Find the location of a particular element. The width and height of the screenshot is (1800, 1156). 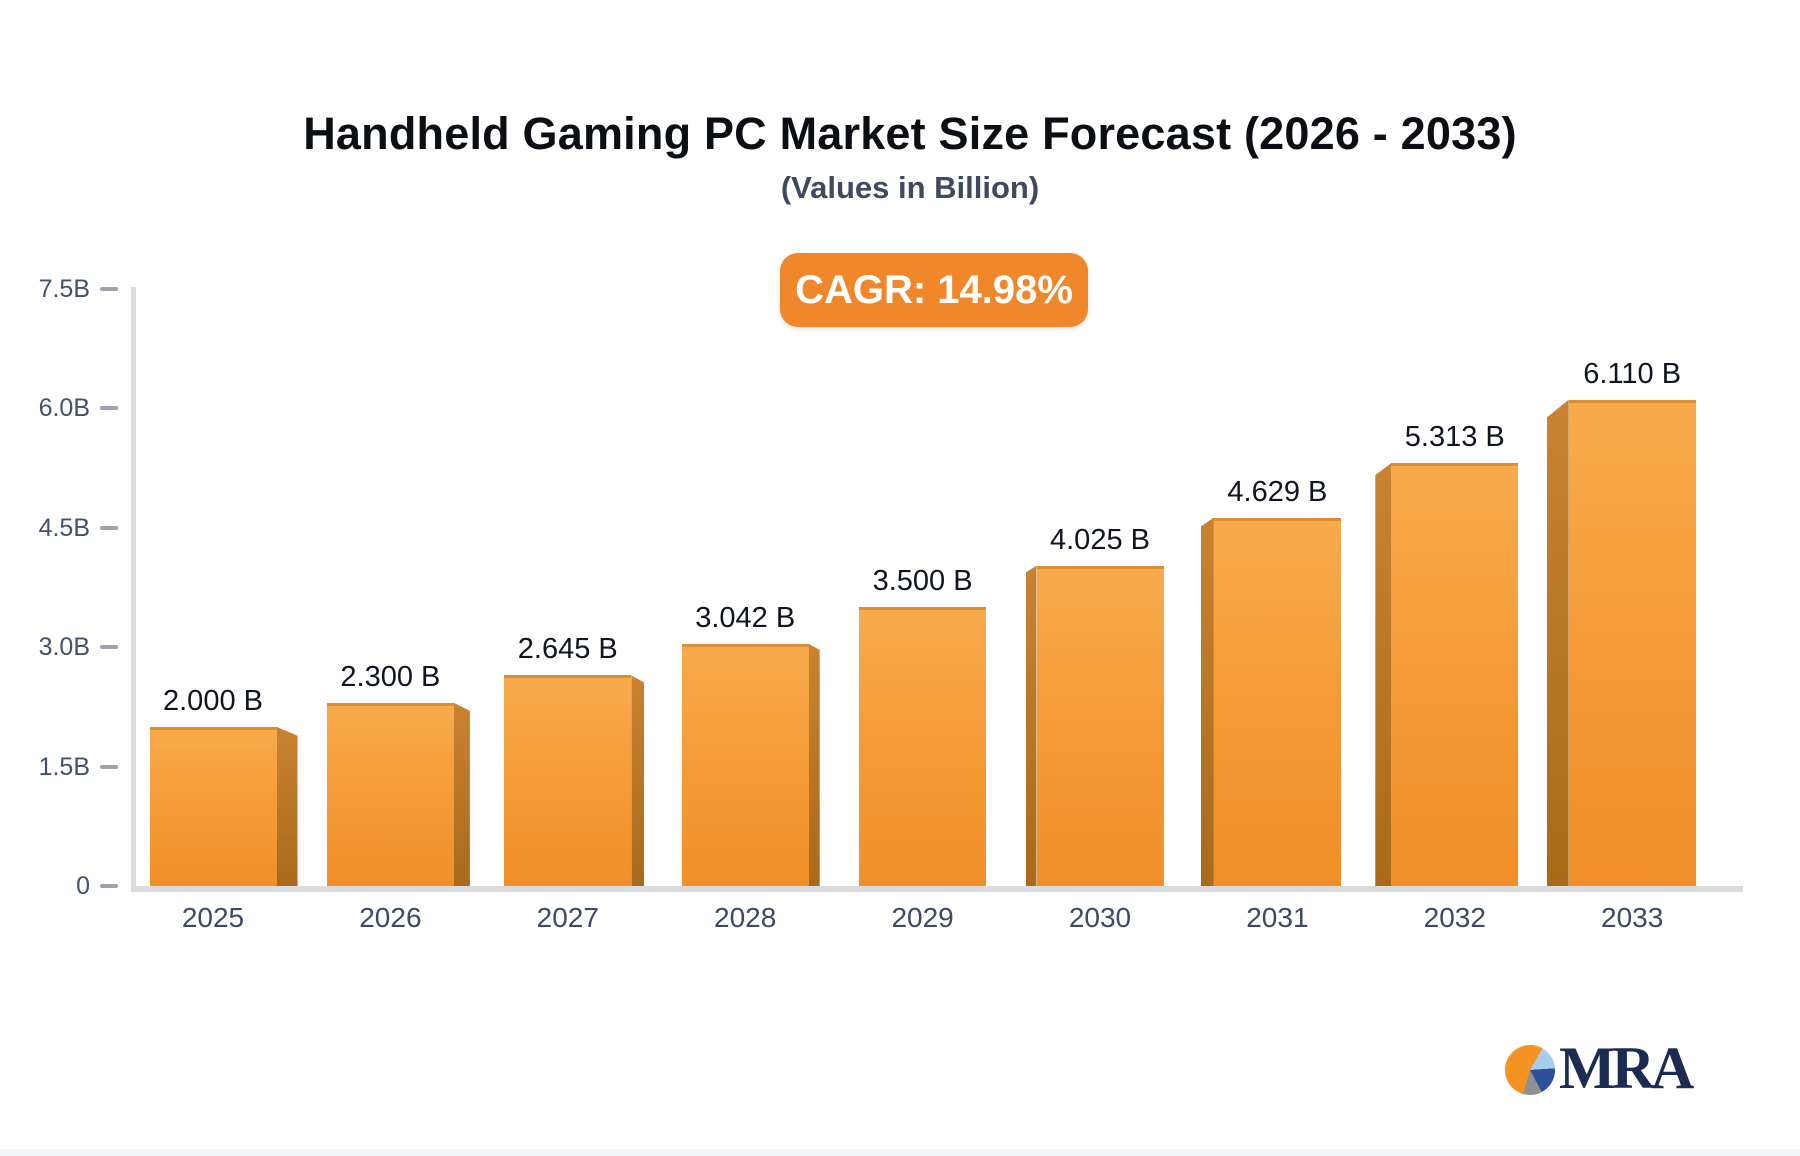

x-tick-label: 2030 is located at coordinates (1100, 917).